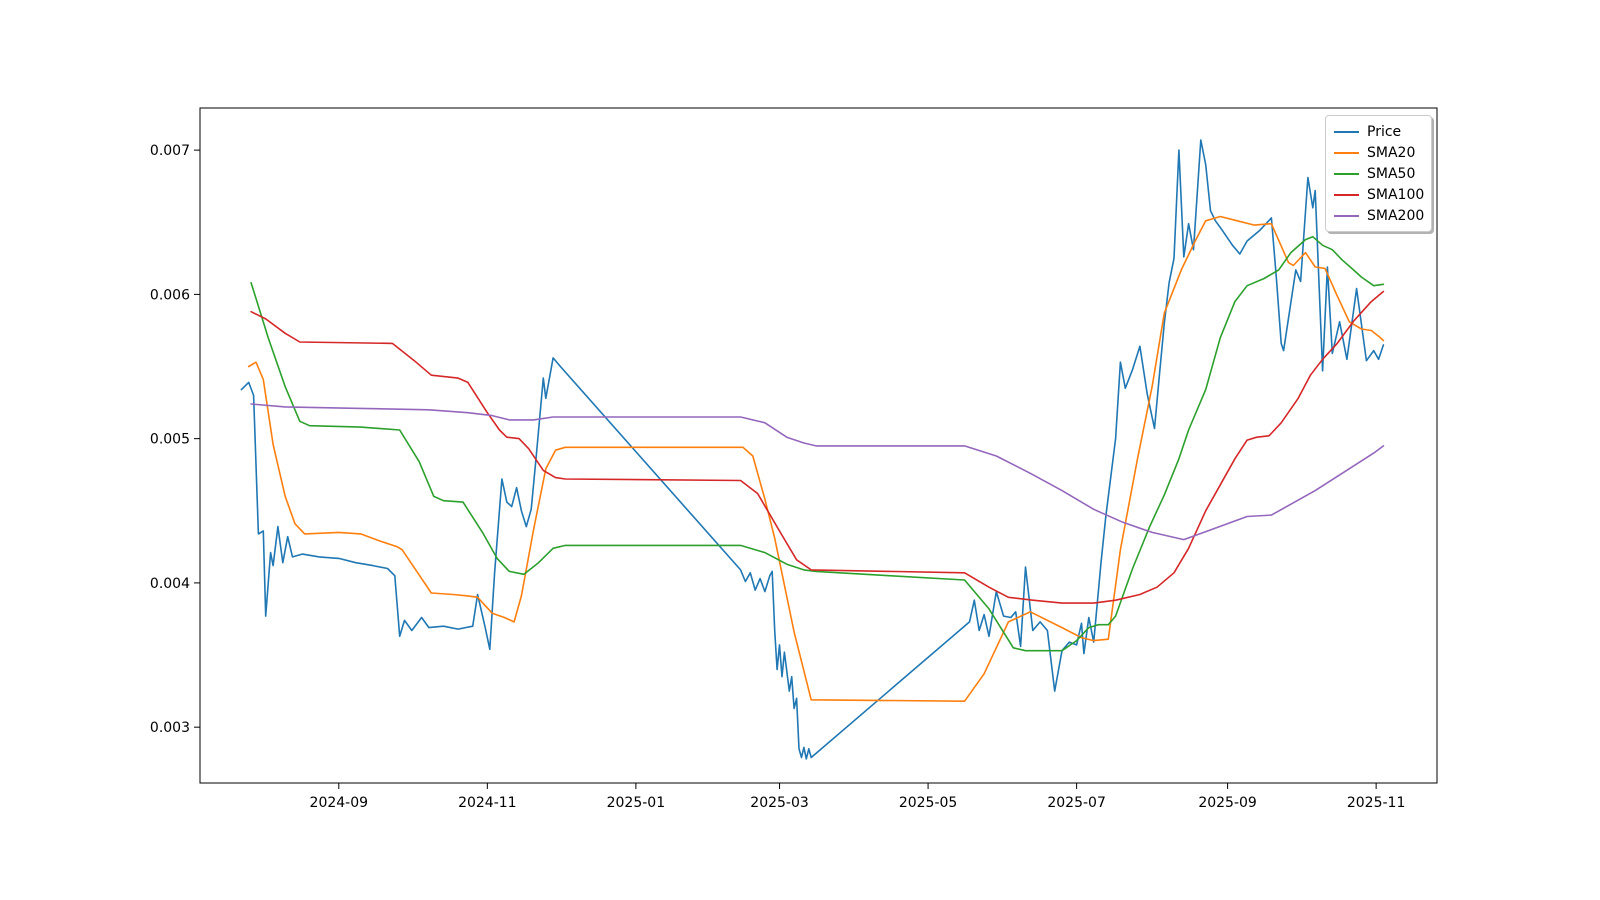  Describe the element at coordinates (1076, 803) in the screenshot. I see `x-tick-label: 2025-07` at that location.